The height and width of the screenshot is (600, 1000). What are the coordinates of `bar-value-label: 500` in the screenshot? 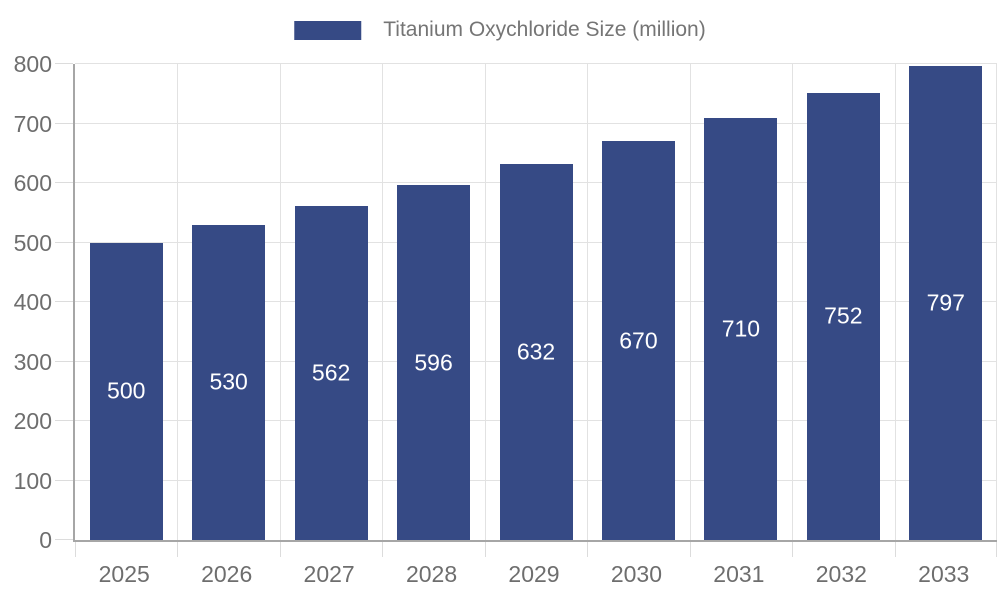 It's located at (126, 390).